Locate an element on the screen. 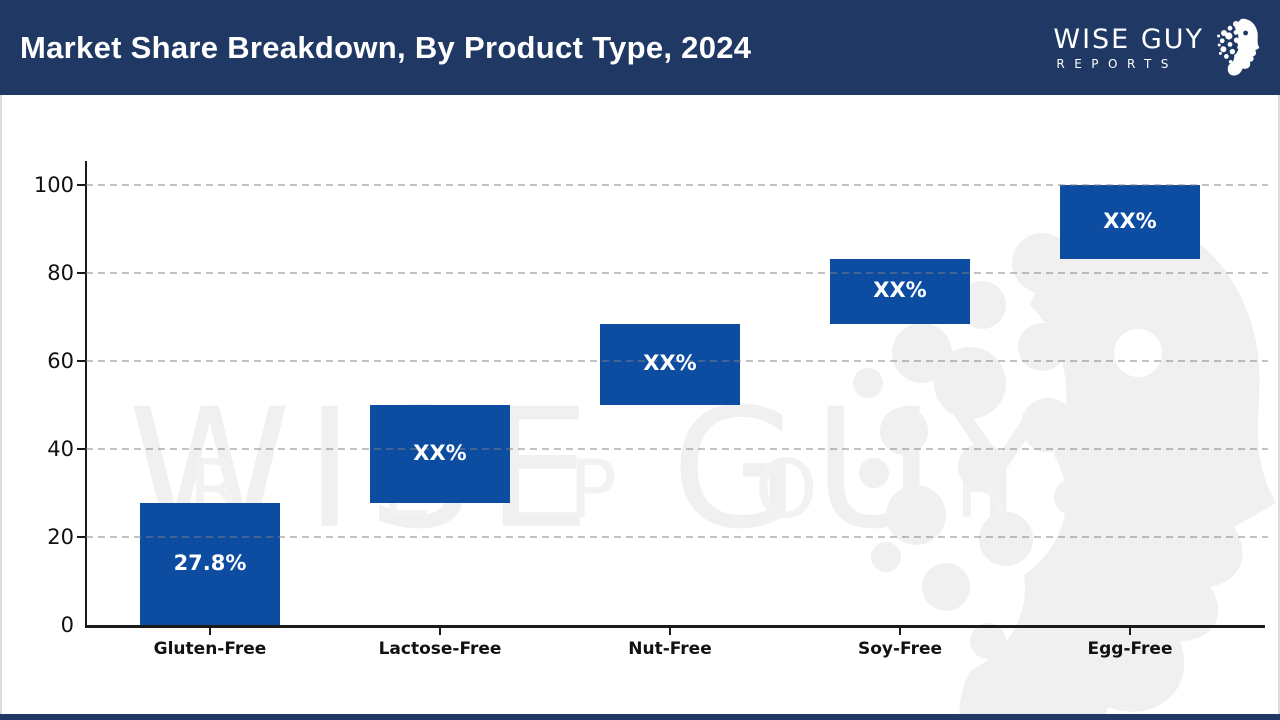 This screenshot has height=720, width=1280. bar-value-label: 27.8% is located at coordinates (210, 562).